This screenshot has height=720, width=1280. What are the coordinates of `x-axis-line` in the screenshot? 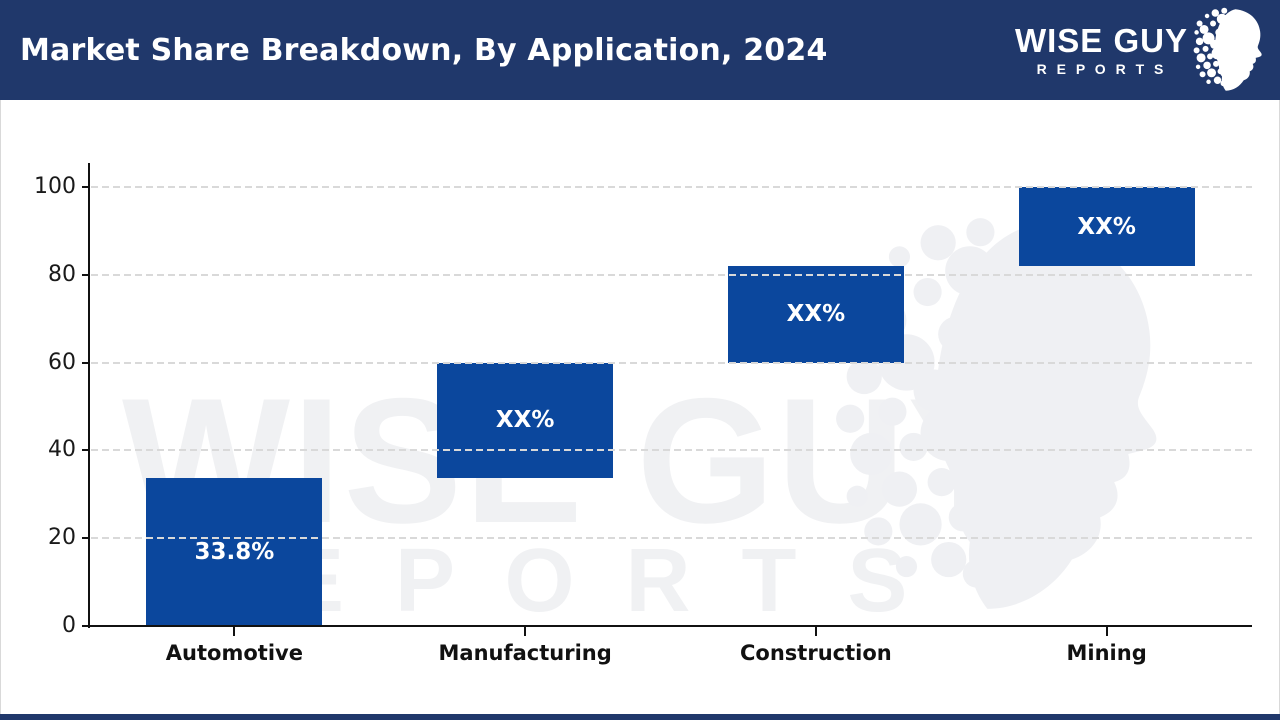 It's located at (670, 626).